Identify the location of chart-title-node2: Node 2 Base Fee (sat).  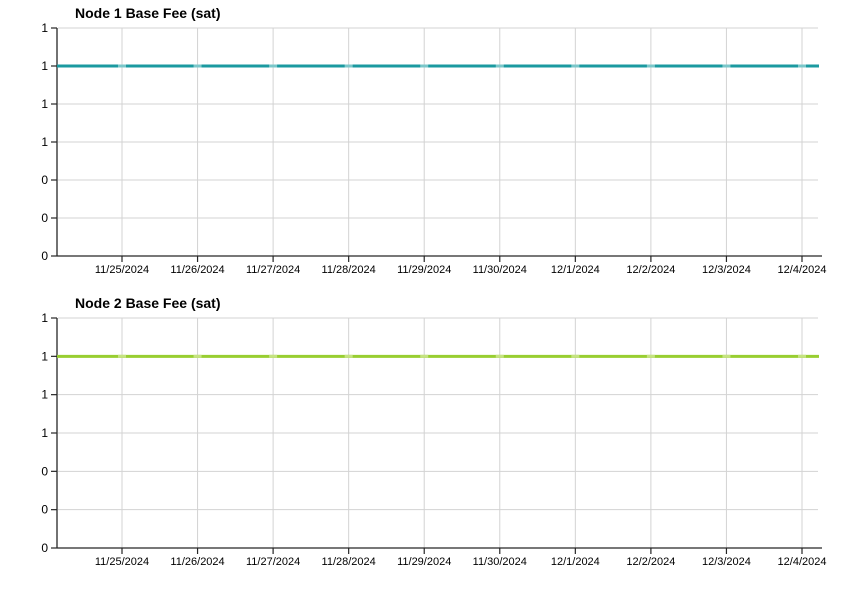
(148, 303).